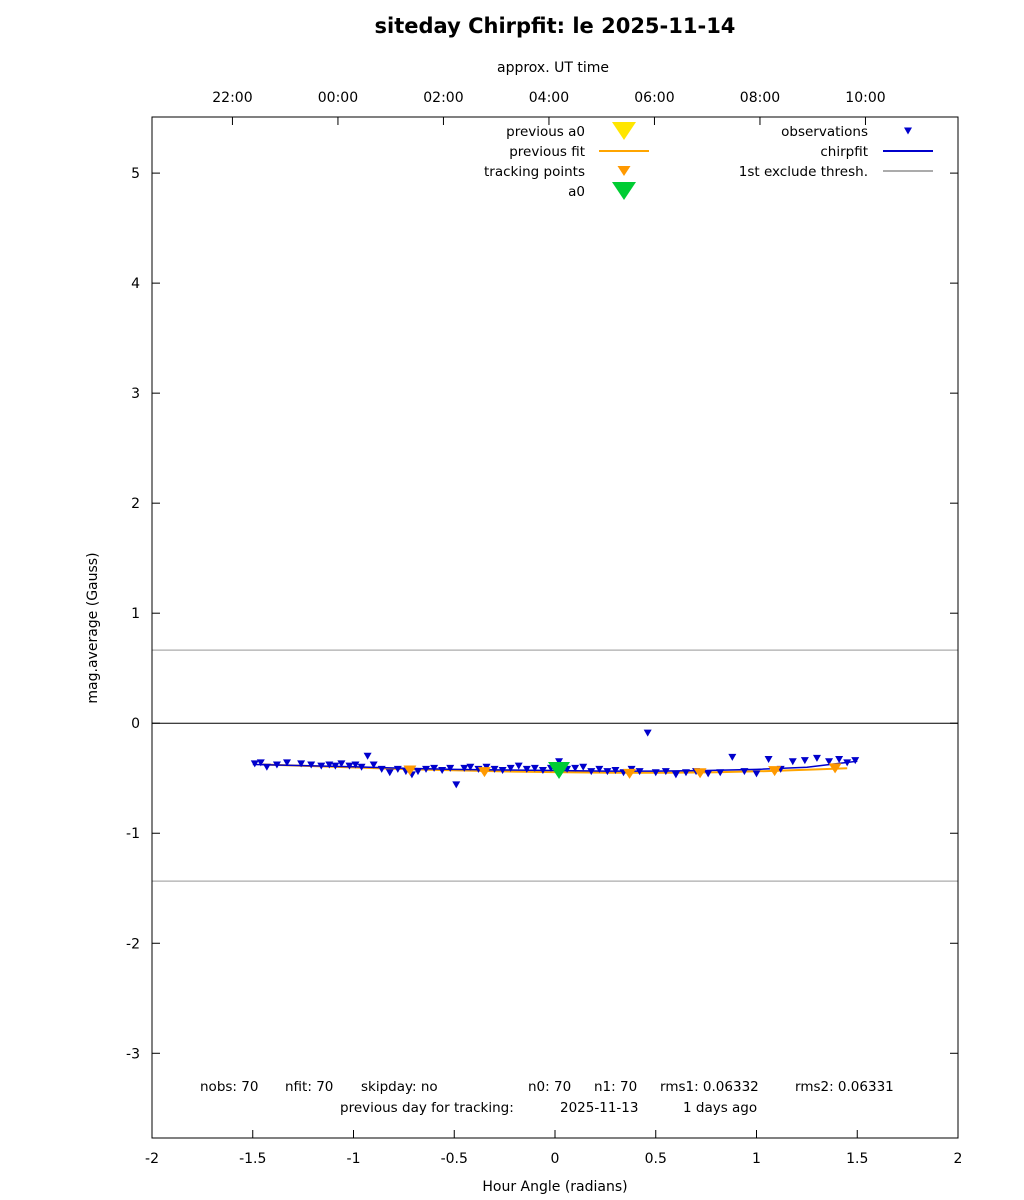 This screenshot has height=1200, width=1024. Describe the element at coordinates (599, 1108) in the screenshot. I see `stat-previous-day-date: 2025-11-13` at that location.